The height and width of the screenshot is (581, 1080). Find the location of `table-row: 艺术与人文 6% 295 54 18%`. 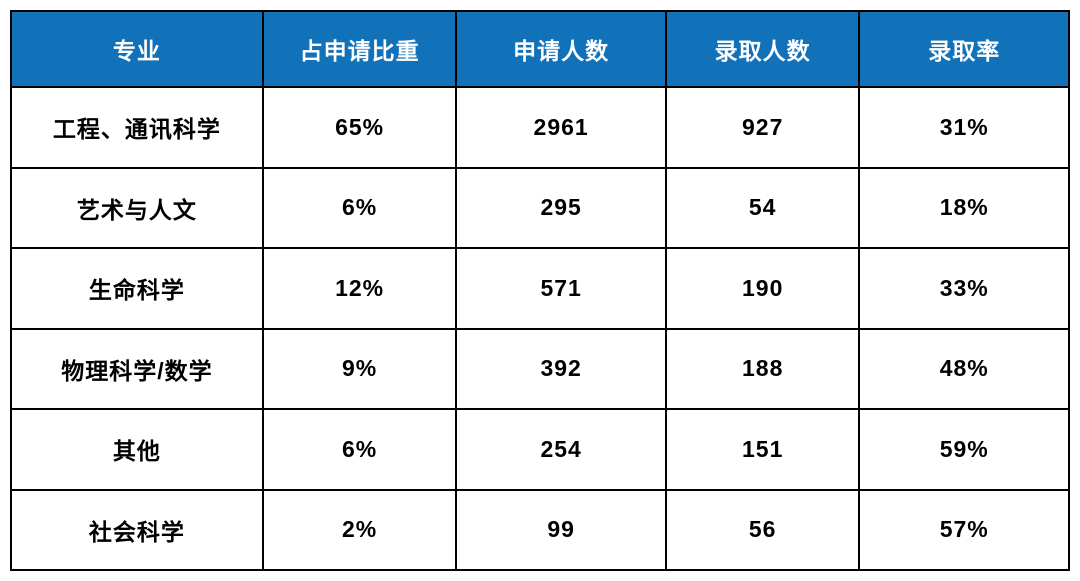

table-row: 艺术与人文 6% 295 54 18% is located at coordinates (540, 207).